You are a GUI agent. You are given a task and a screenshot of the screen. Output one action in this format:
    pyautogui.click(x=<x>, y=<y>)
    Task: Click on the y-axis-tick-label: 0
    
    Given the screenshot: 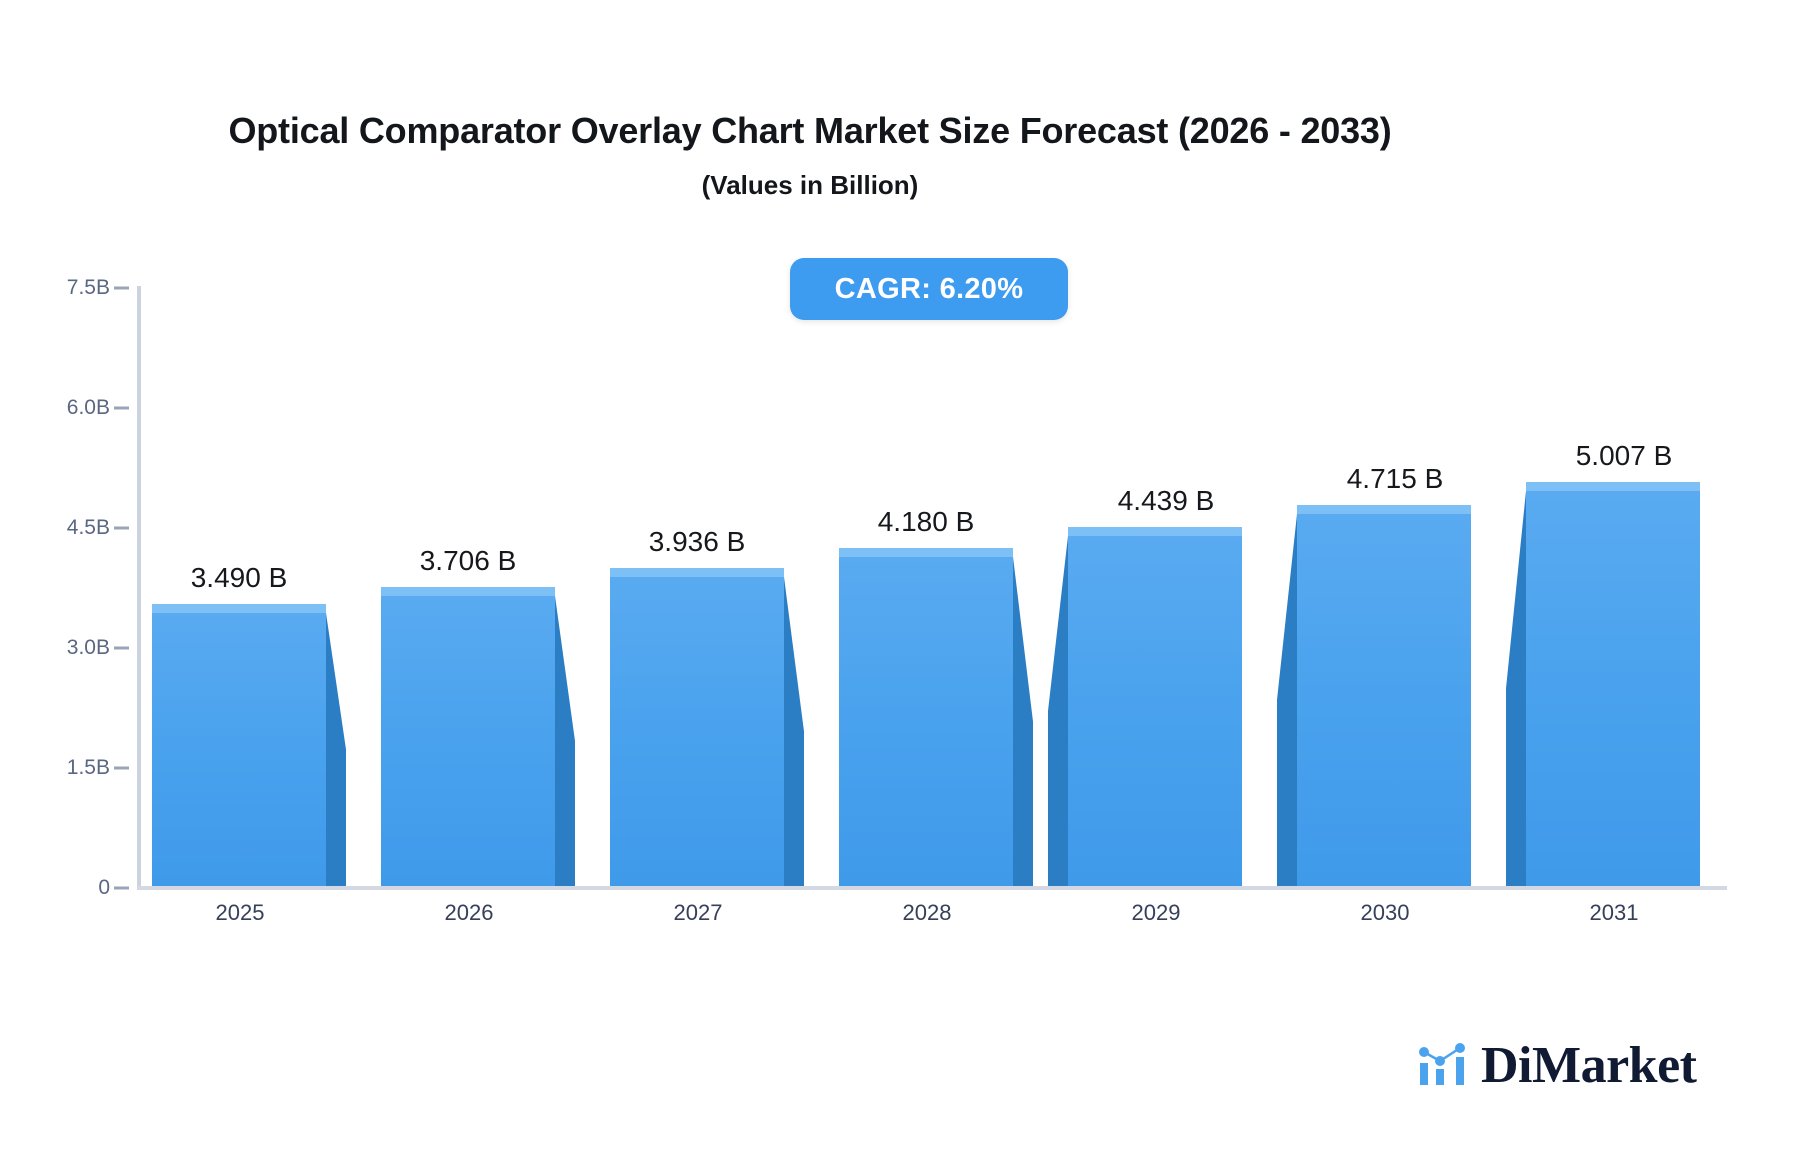 What is the action you would take?
    pyautogui.click(x=104, y=887)
    